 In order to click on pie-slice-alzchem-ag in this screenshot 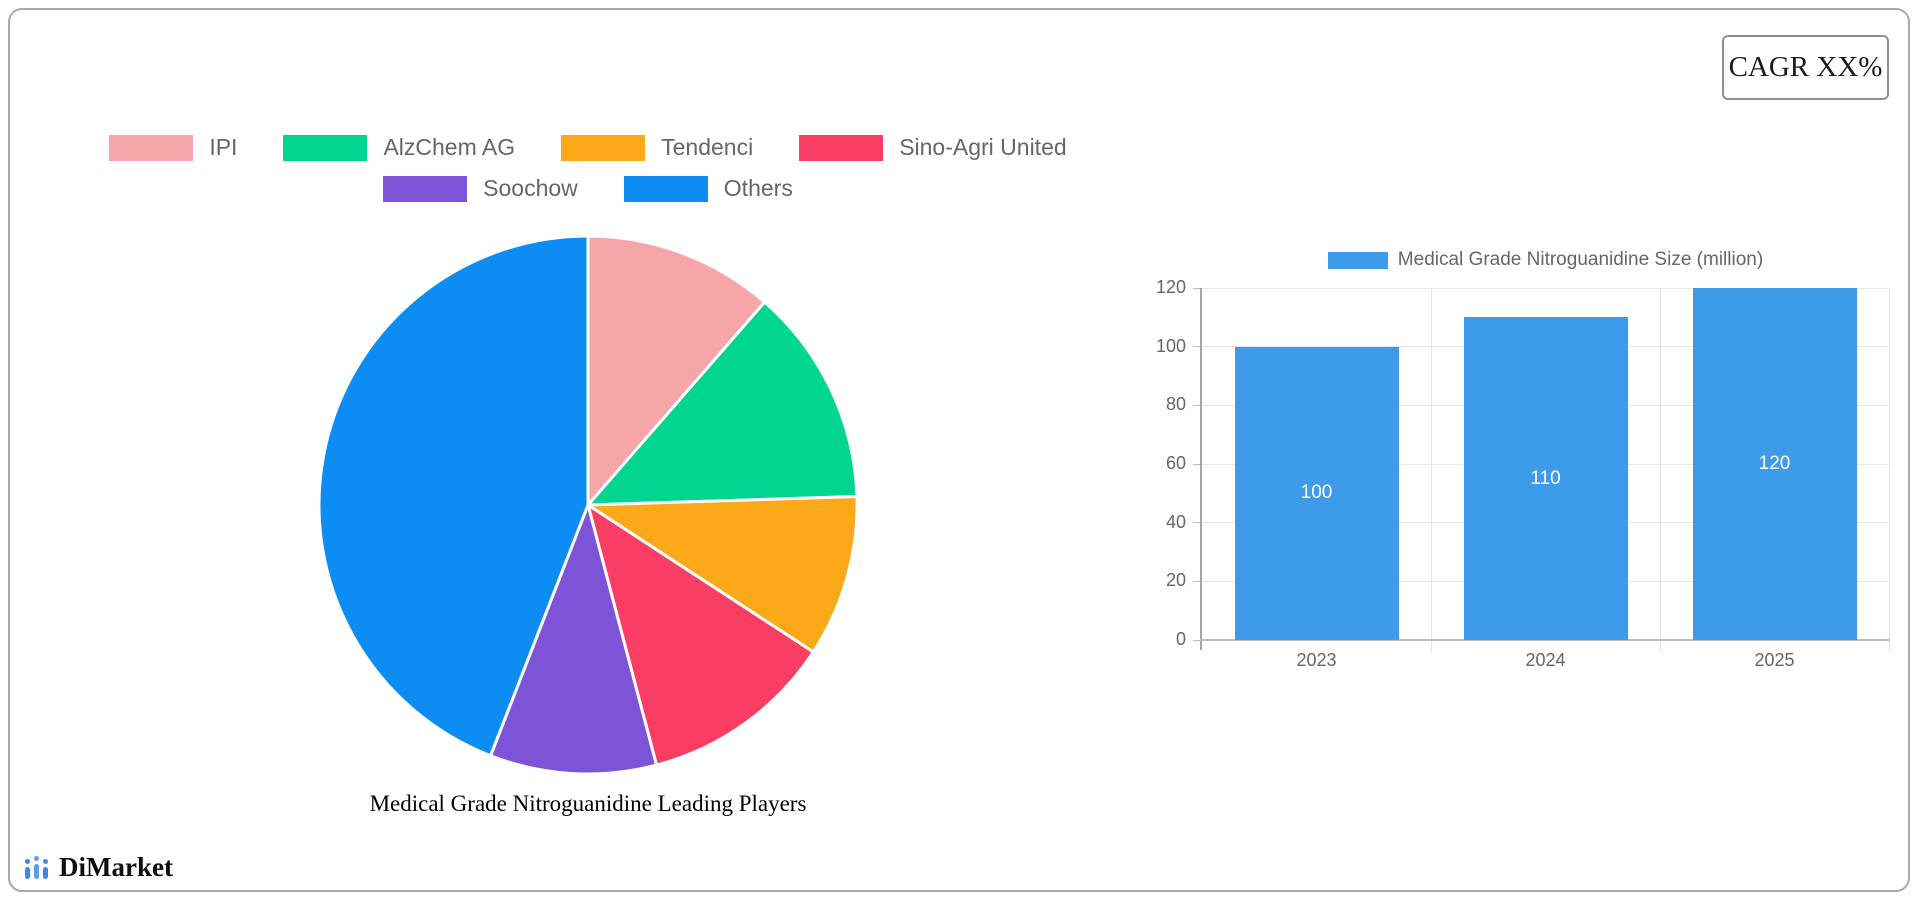, I will do `click(722, 403)`.